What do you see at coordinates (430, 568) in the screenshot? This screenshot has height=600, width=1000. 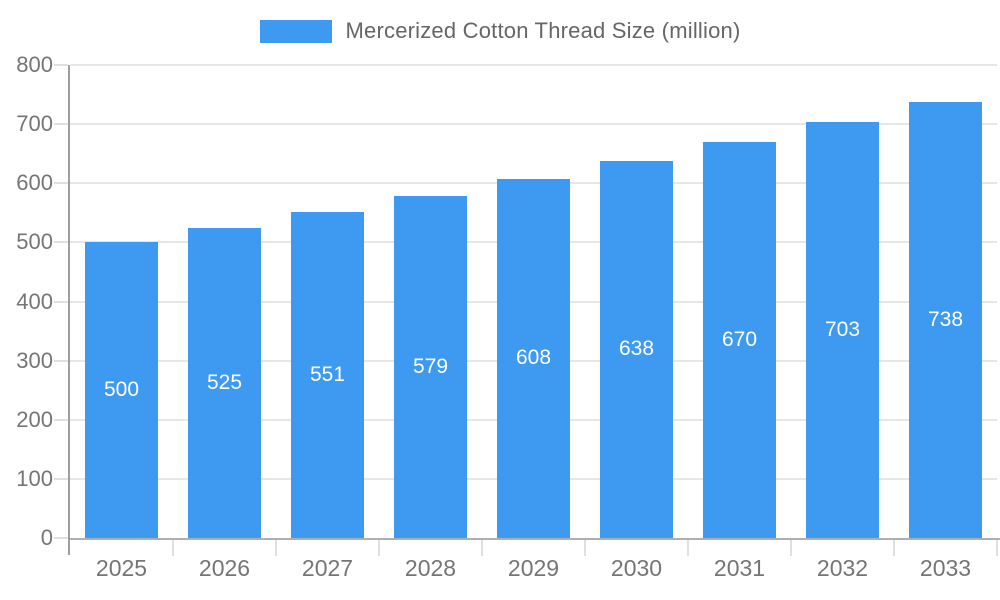 I see `x-axis-label: 2028` at bounding box center [430, 568].